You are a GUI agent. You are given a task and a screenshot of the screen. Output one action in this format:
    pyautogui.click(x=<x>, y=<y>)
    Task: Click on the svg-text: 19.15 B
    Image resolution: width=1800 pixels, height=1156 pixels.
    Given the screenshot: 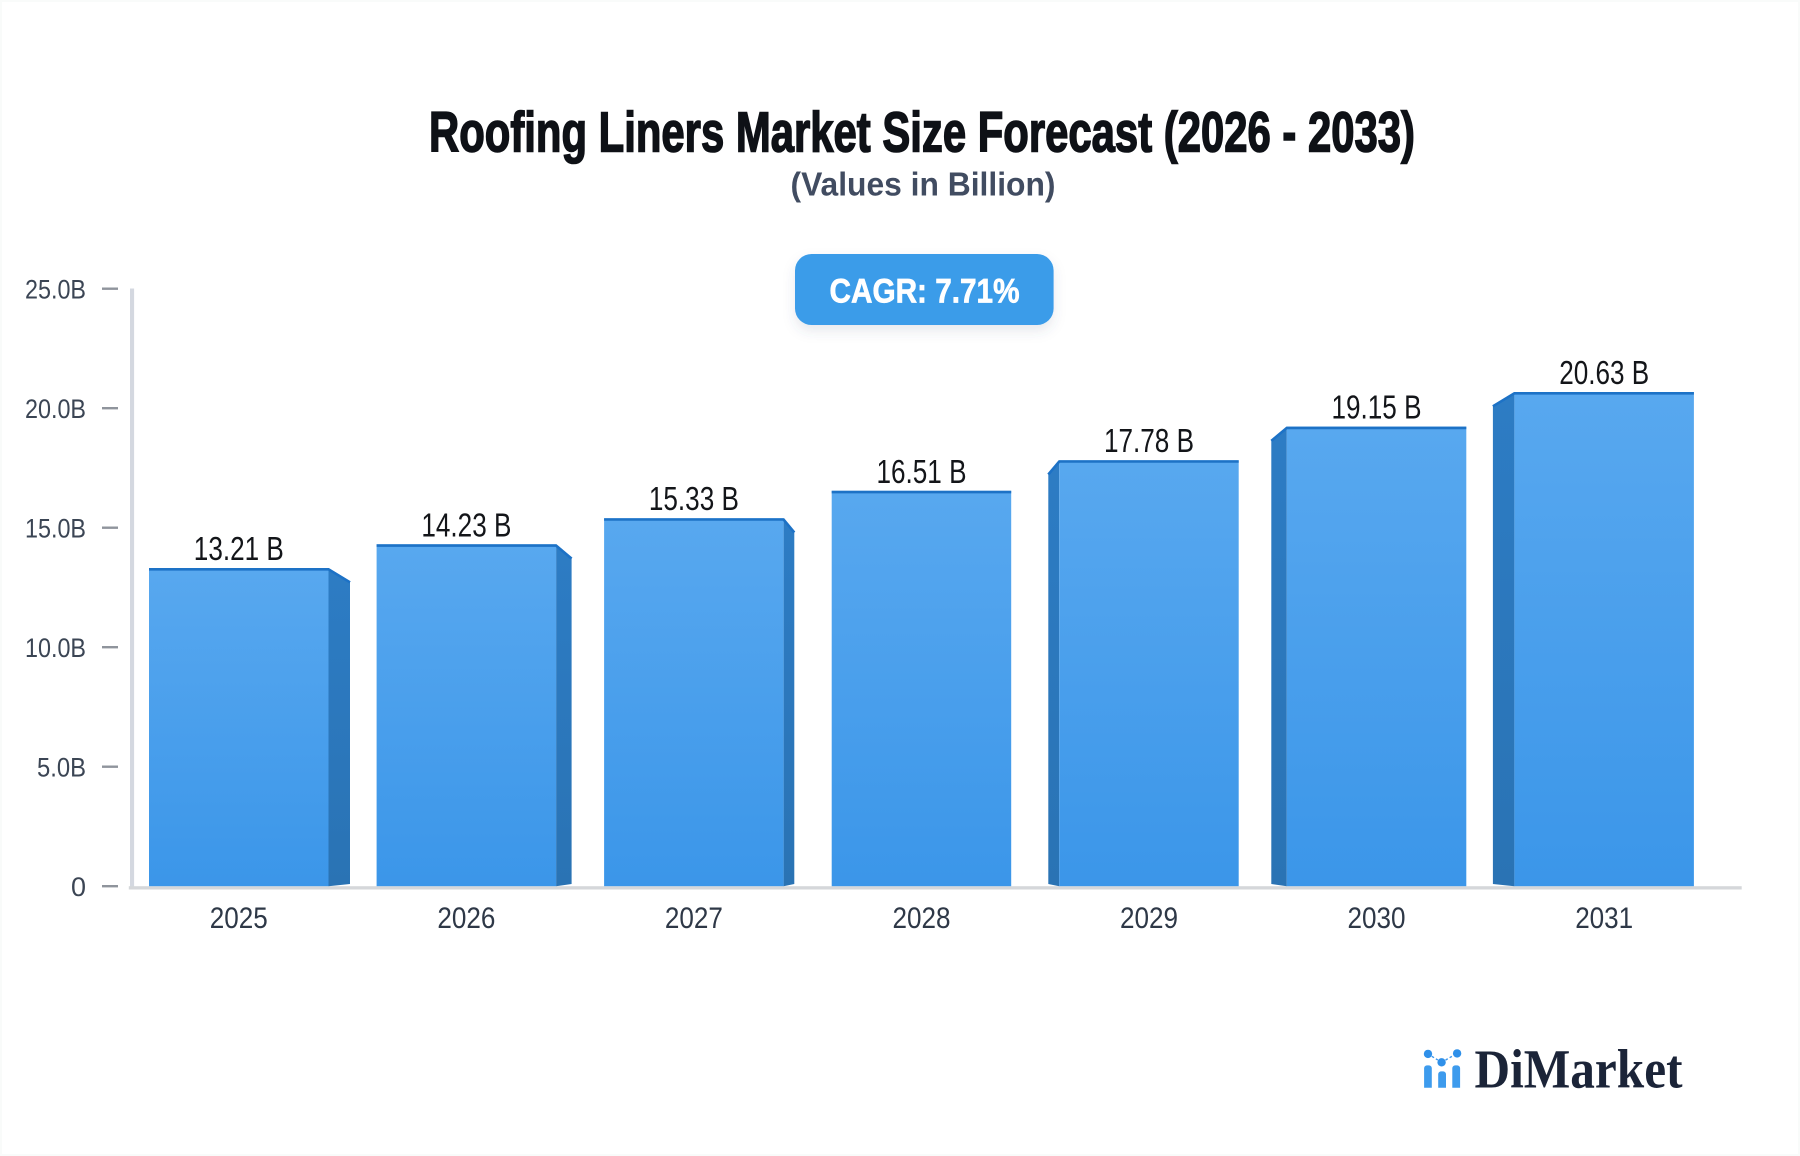 What is the action you would take?
    pyautogui.click(x=1377, y=407)
    